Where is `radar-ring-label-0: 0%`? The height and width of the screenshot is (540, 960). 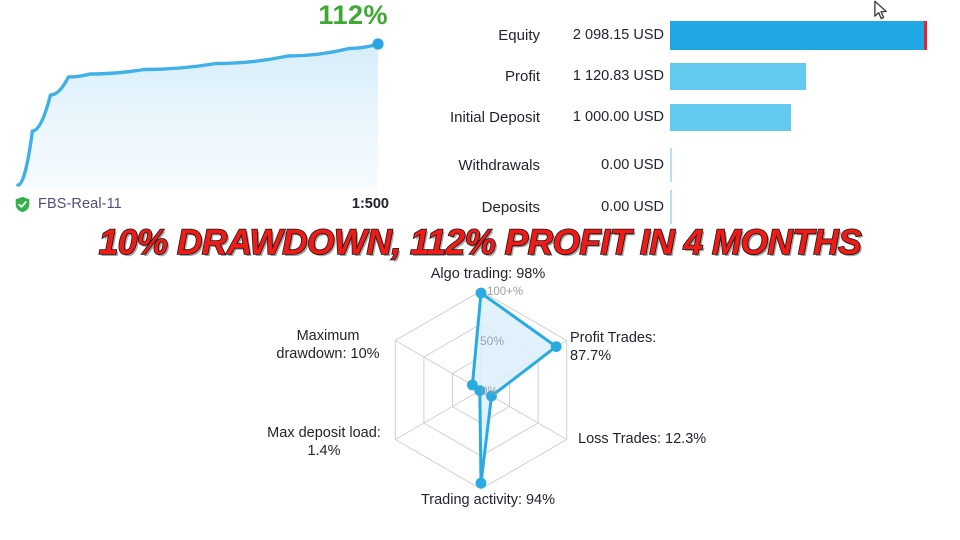 radar-ring-label-0: 0% is located at coordinates (489, 392).